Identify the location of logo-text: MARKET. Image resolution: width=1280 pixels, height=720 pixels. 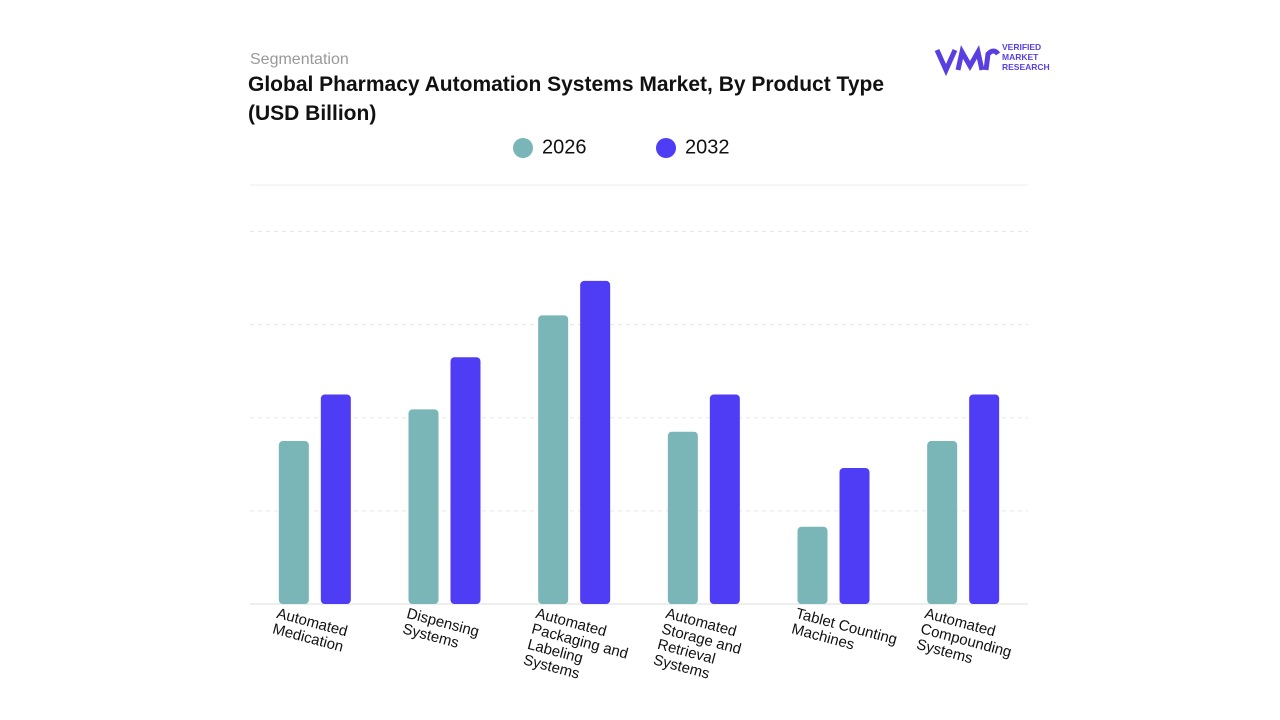
(1020, 57).